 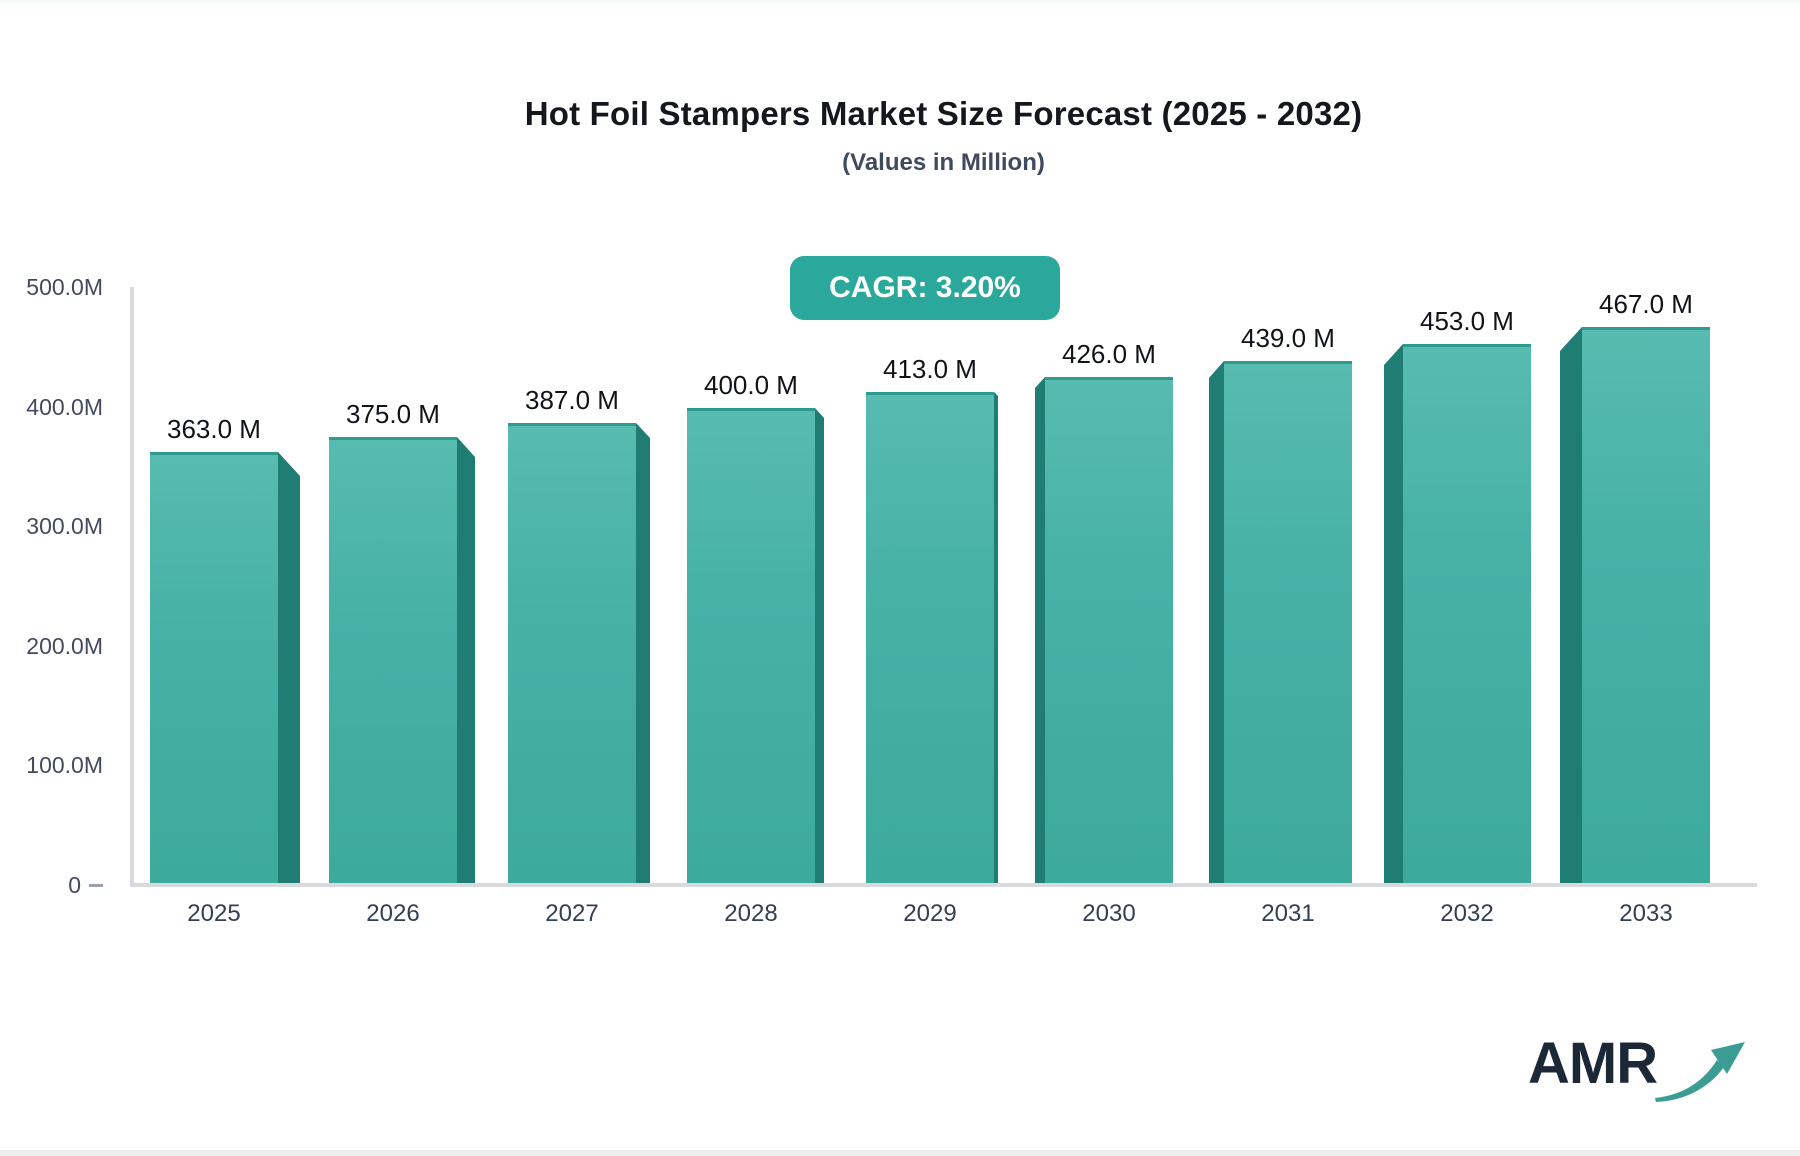 I want to click on y-tick-300.0M: 300.0M, so click(x=51, y=526).